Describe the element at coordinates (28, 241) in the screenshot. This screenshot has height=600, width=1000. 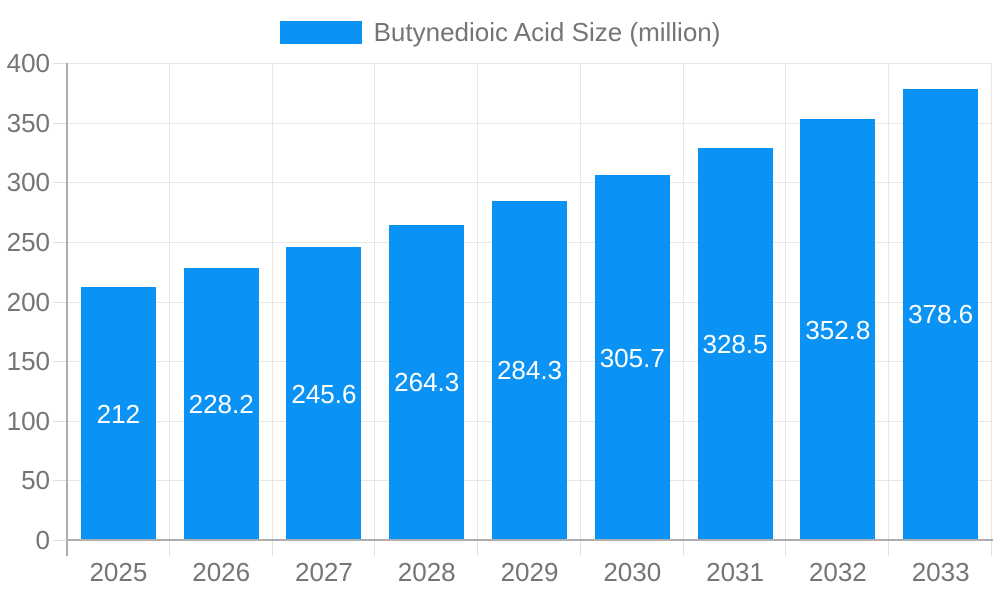
I see `y-axis-tick-label: 250` at that location.